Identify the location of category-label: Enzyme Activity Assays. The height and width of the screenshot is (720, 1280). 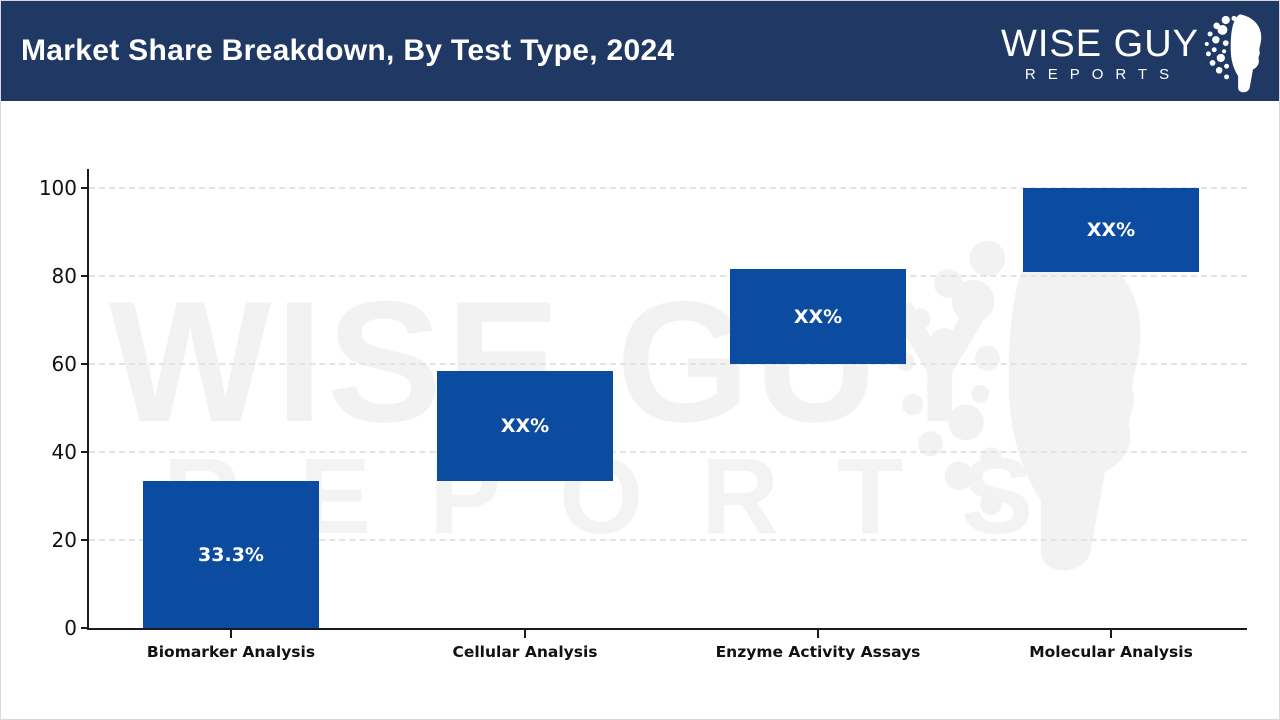
(818, 652).